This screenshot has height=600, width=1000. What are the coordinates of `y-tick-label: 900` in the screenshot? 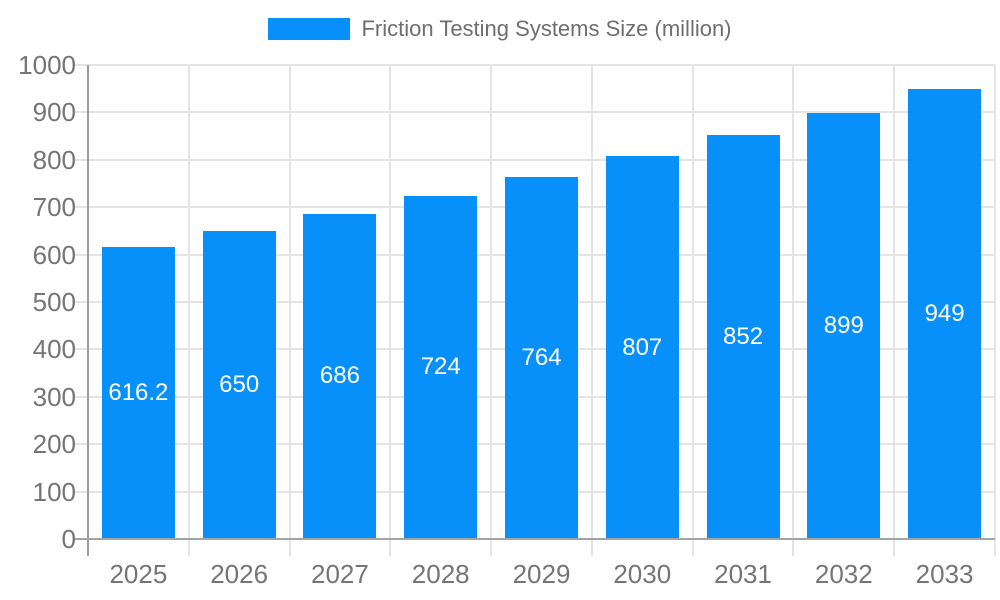 It's located at (54, 112).